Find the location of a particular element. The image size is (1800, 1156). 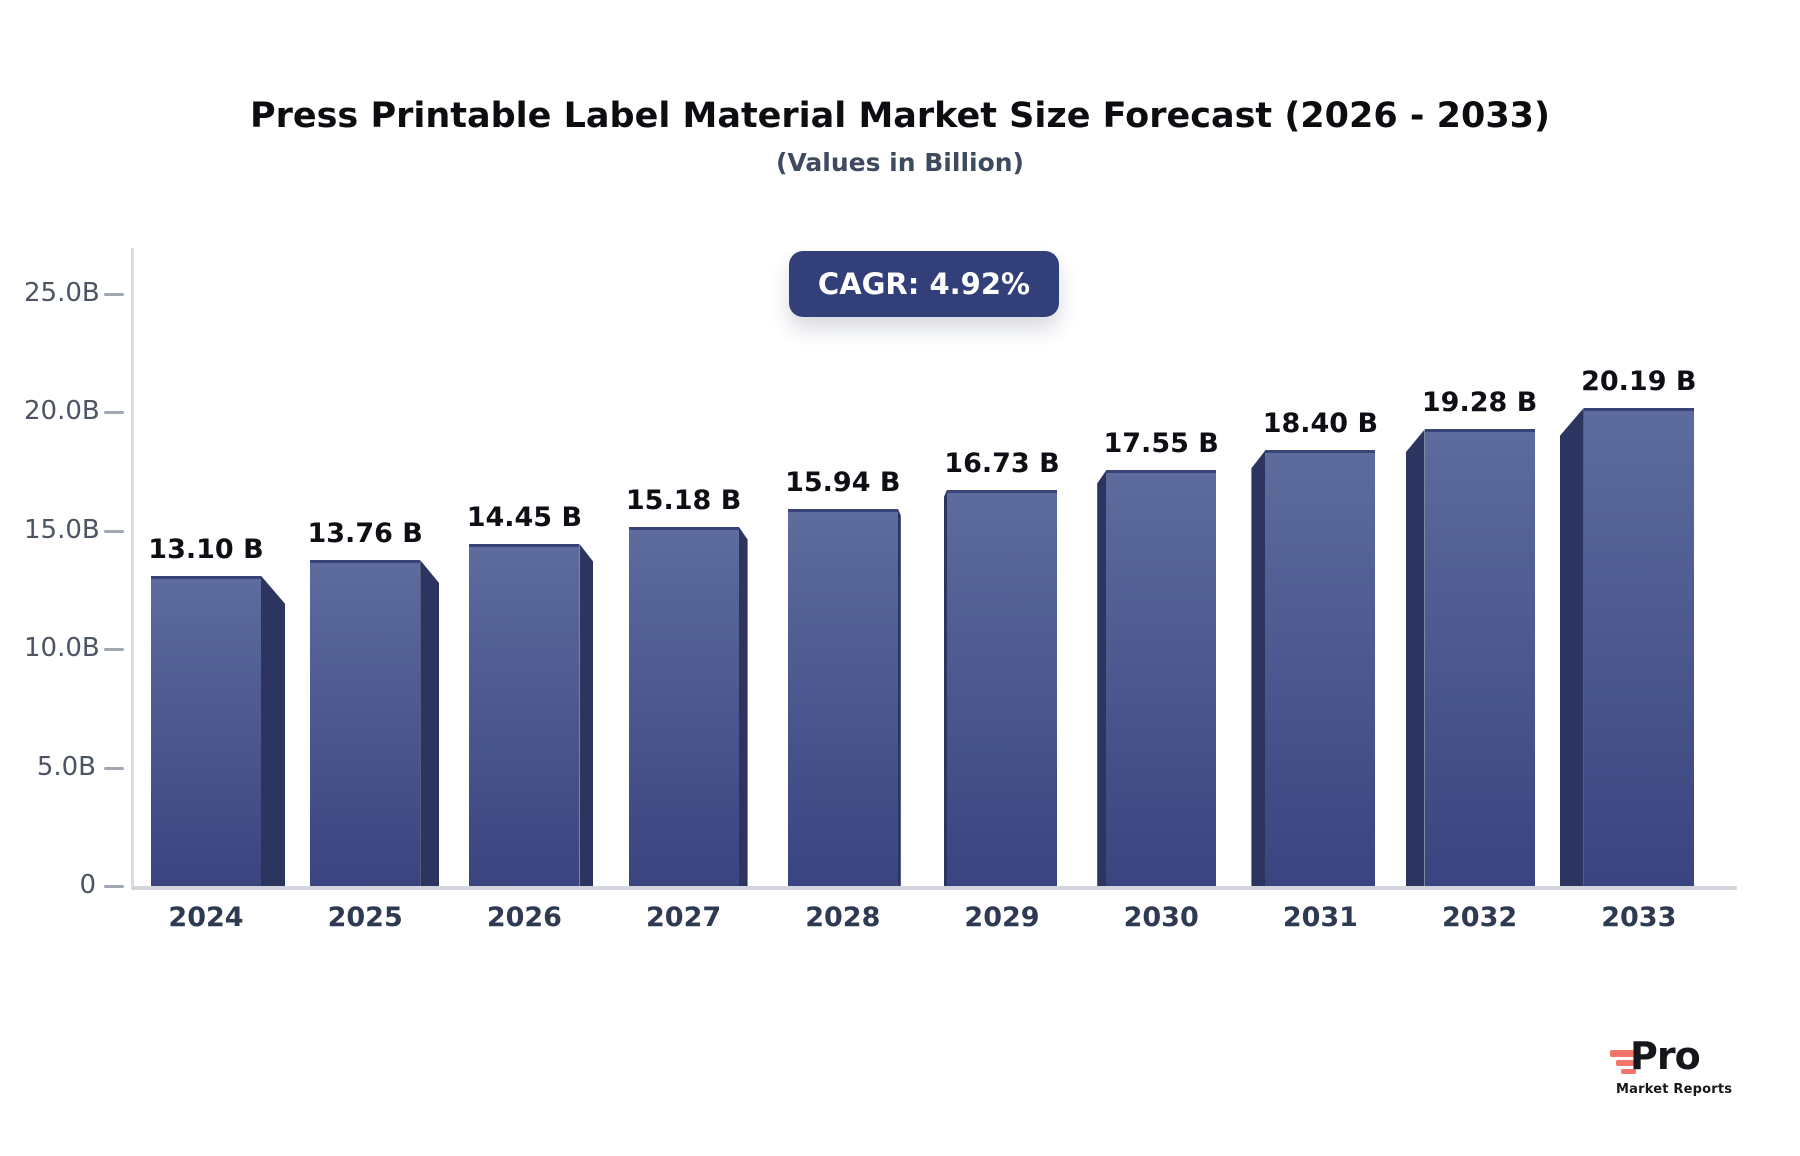

bar-2031 is located at coordinates (1320, 668).